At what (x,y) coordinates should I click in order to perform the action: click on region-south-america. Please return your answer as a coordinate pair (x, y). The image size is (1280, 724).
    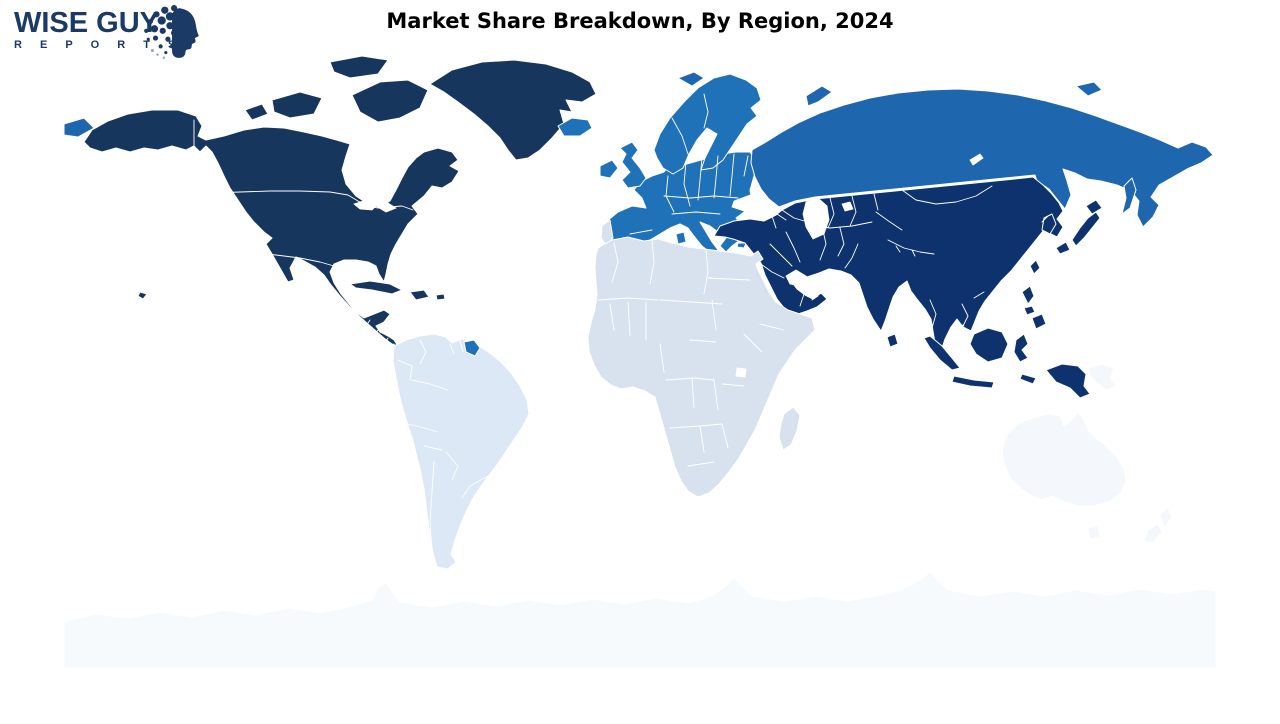
    Looking at the image, I should click on (461, 451).